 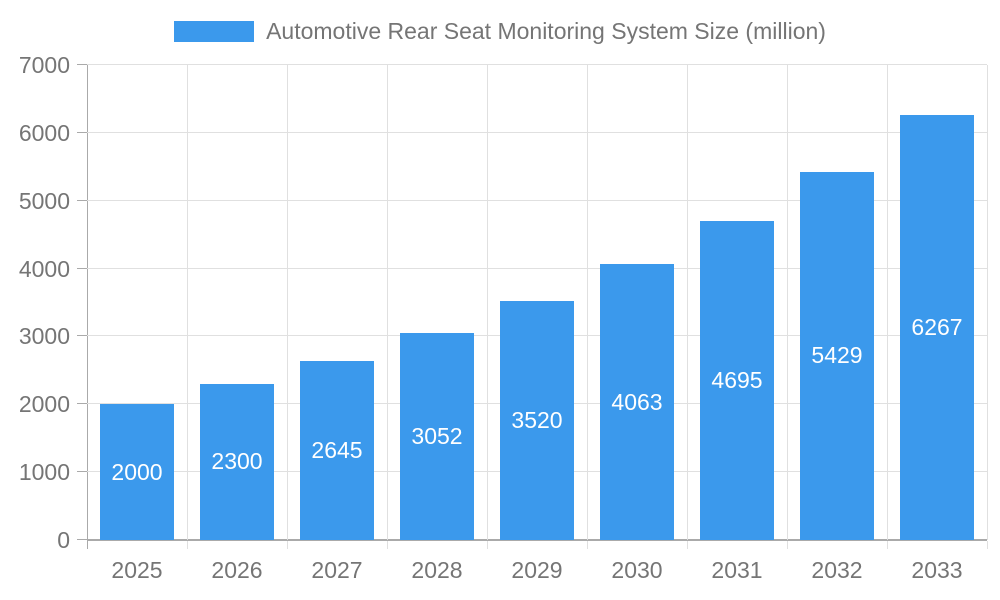 What do you see at coordinates (737, 570) in the screenshot?
I see `x-axis-tick-label: 2031` at bounding box center [737, 570].